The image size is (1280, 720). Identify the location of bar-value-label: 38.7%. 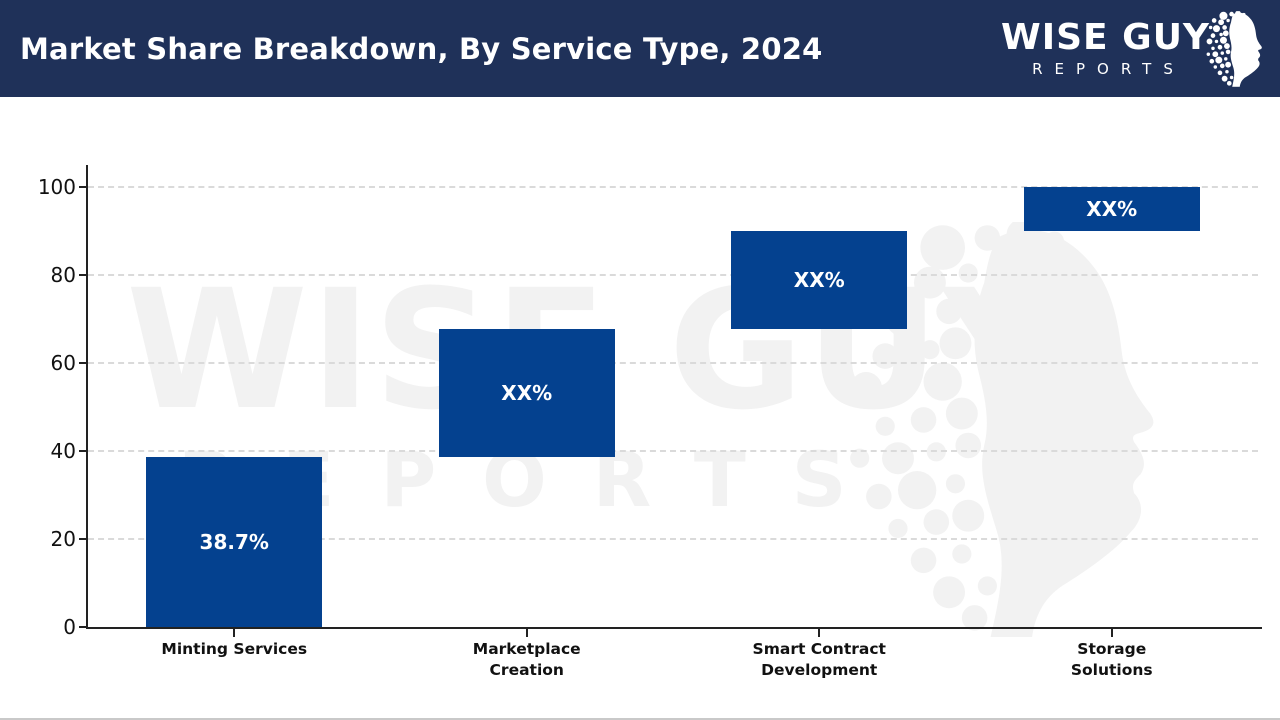
(234, 541).